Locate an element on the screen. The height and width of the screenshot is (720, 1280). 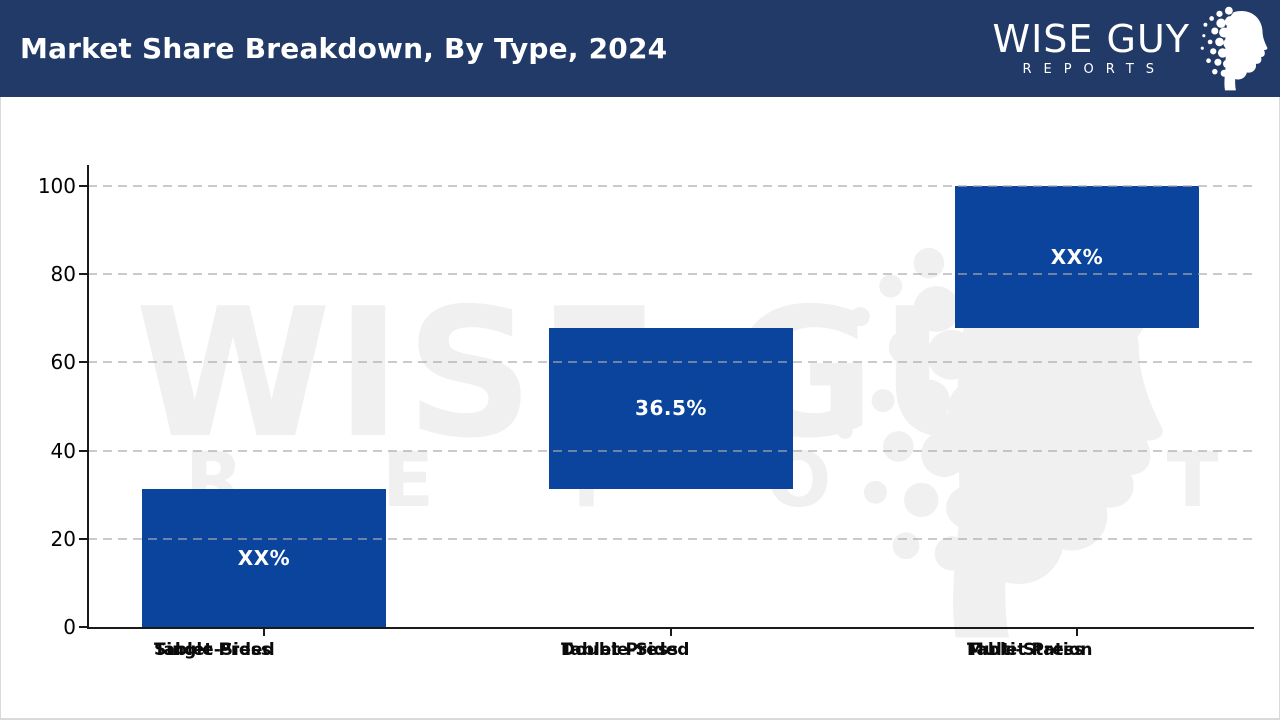
y-tick-label-20: 20 is located at coordinates (63, 538).